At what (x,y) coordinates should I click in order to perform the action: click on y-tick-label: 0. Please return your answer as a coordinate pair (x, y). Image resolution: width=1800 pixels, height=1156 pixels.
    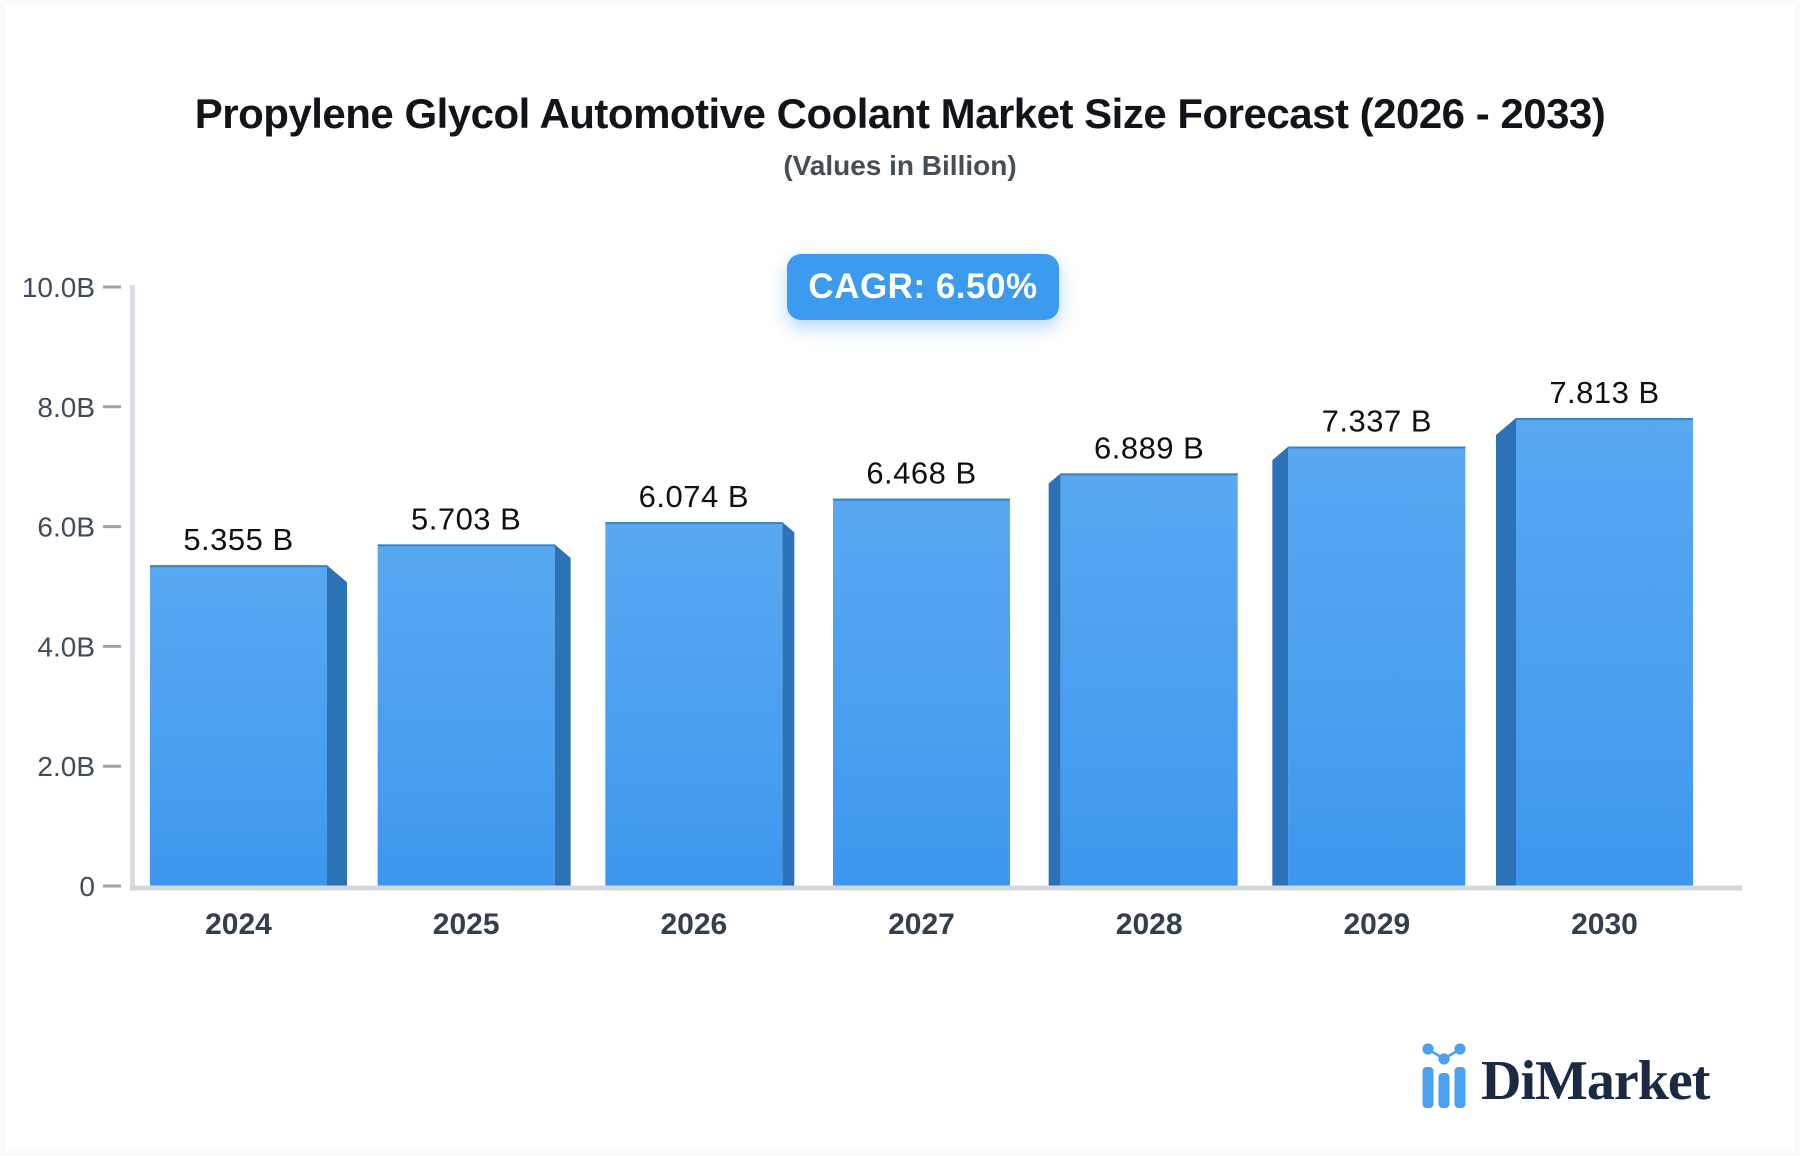
    Looking at the image, I should click on (87, 886).